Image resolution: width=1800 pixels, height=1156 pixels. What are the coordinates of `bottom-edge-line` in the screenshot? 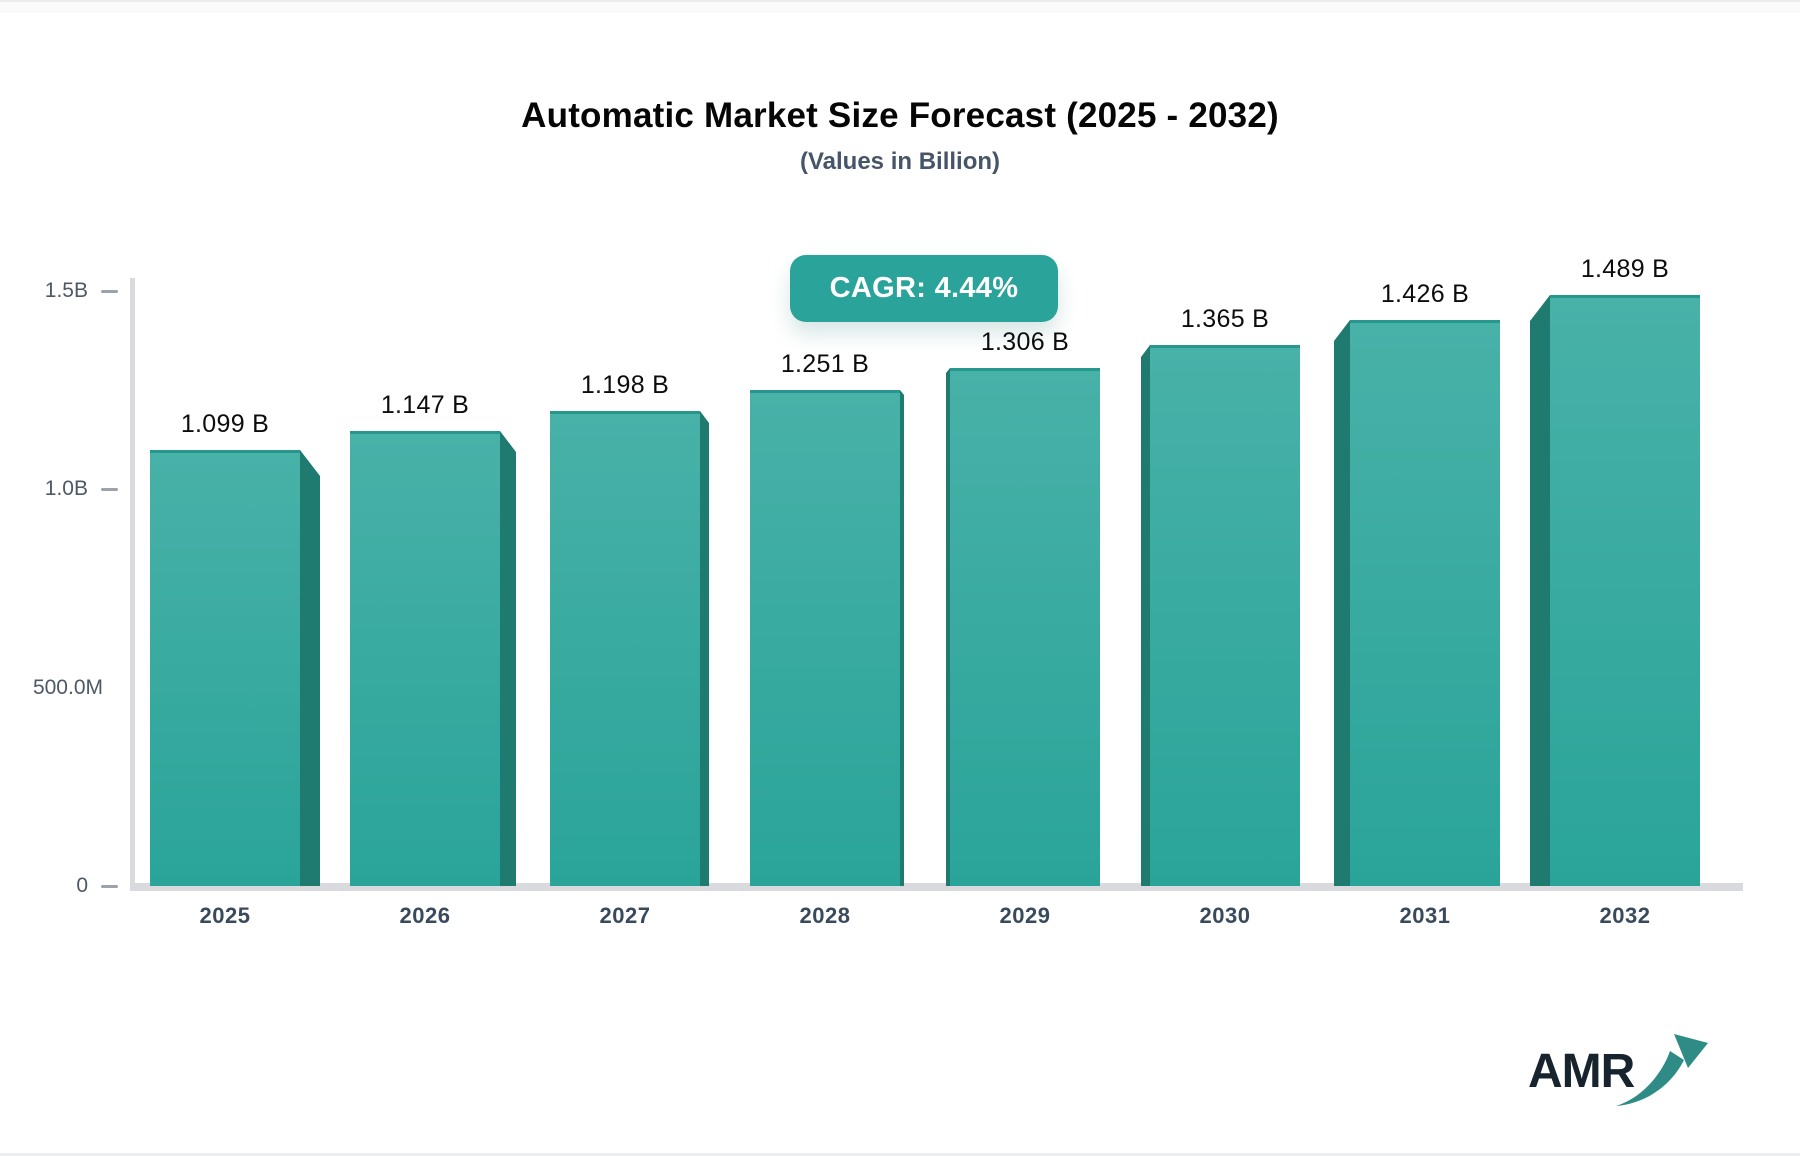 It's located at (900, 1154).